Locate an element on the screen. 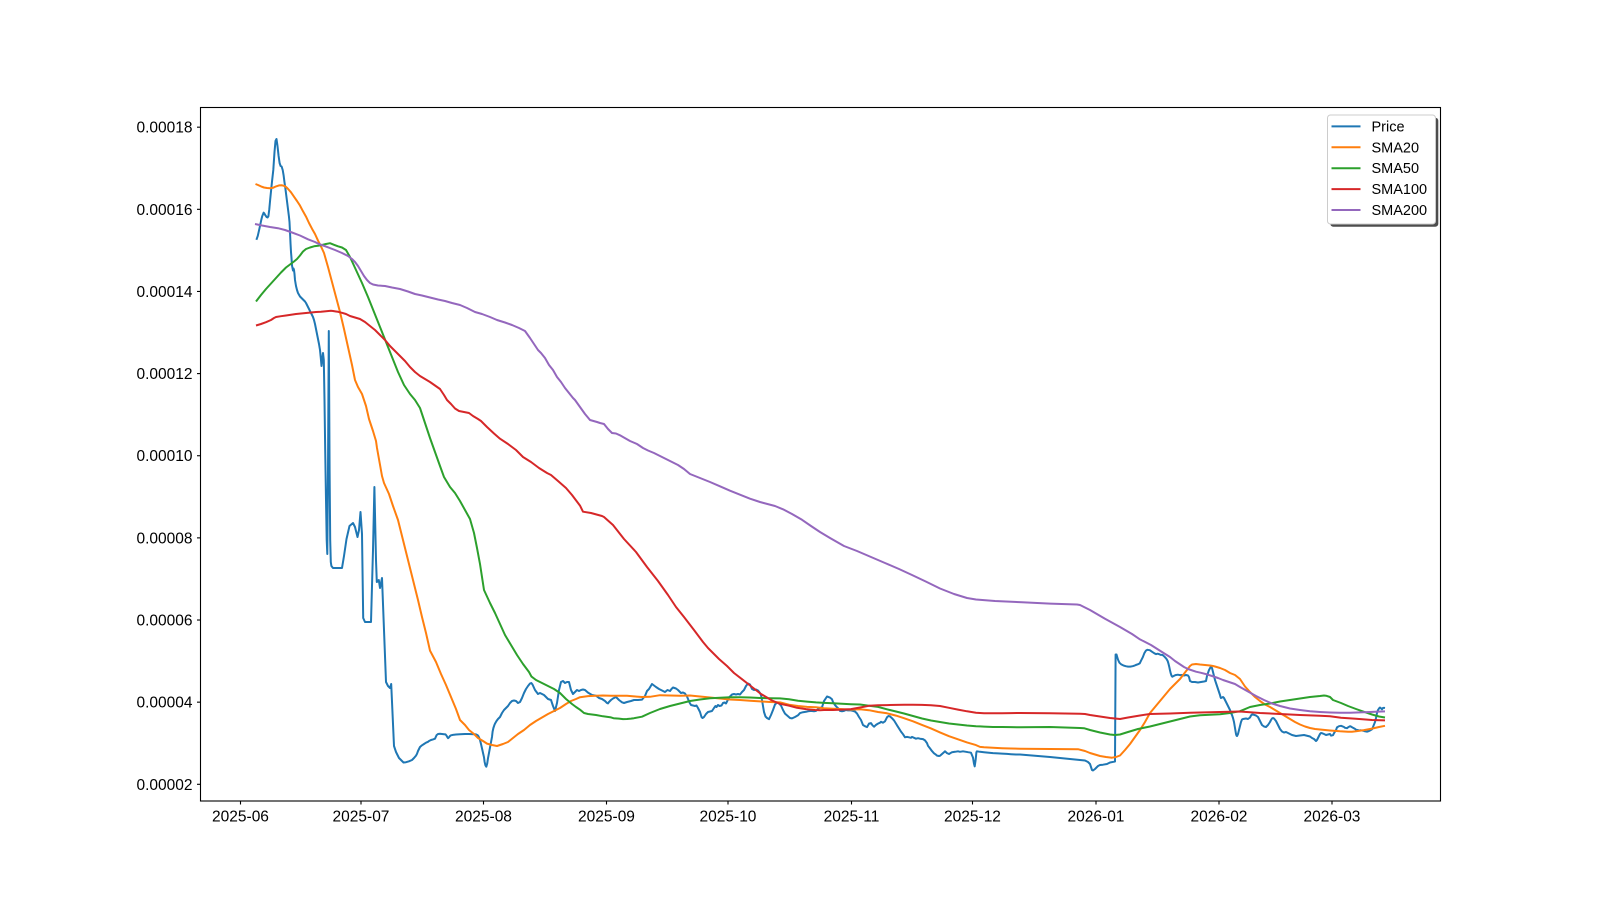 The image size is (1600, 900). svg-text: SMA20 is located at coordinates (1396, 148).